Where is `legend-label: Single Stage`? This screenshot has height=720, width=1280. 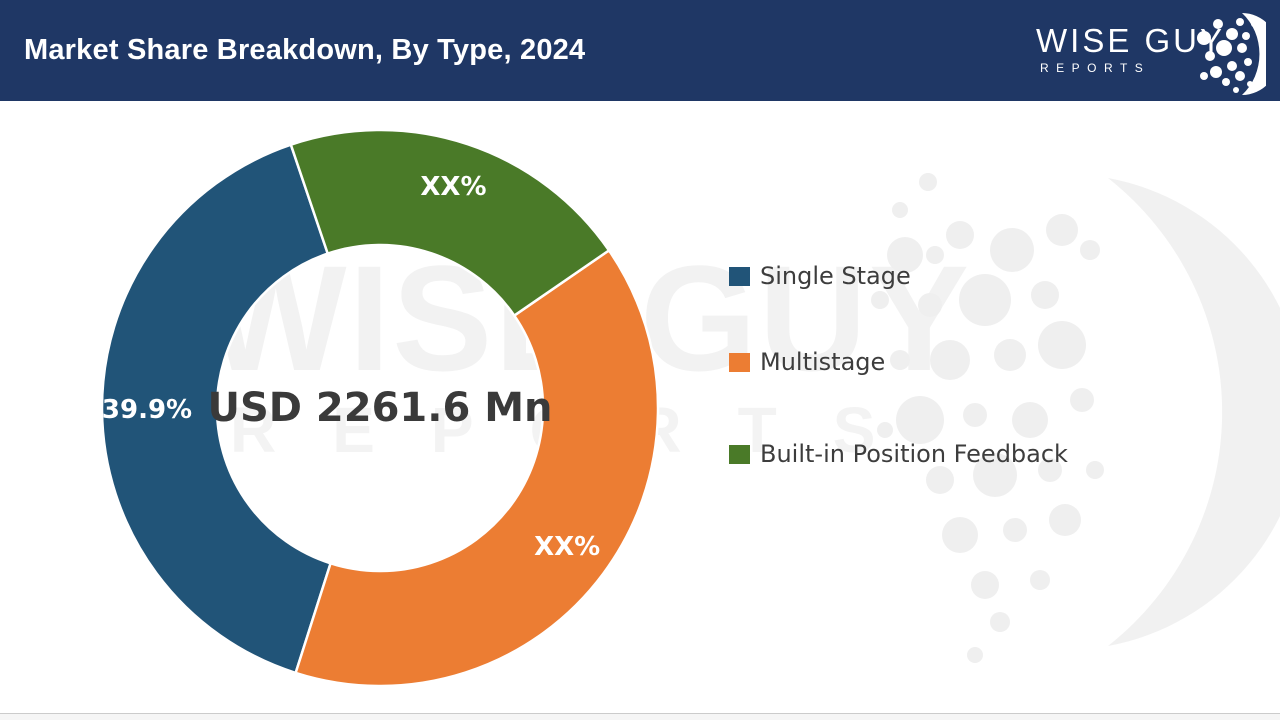
legend-label: Single Stage is located at coordinates (835, 276).